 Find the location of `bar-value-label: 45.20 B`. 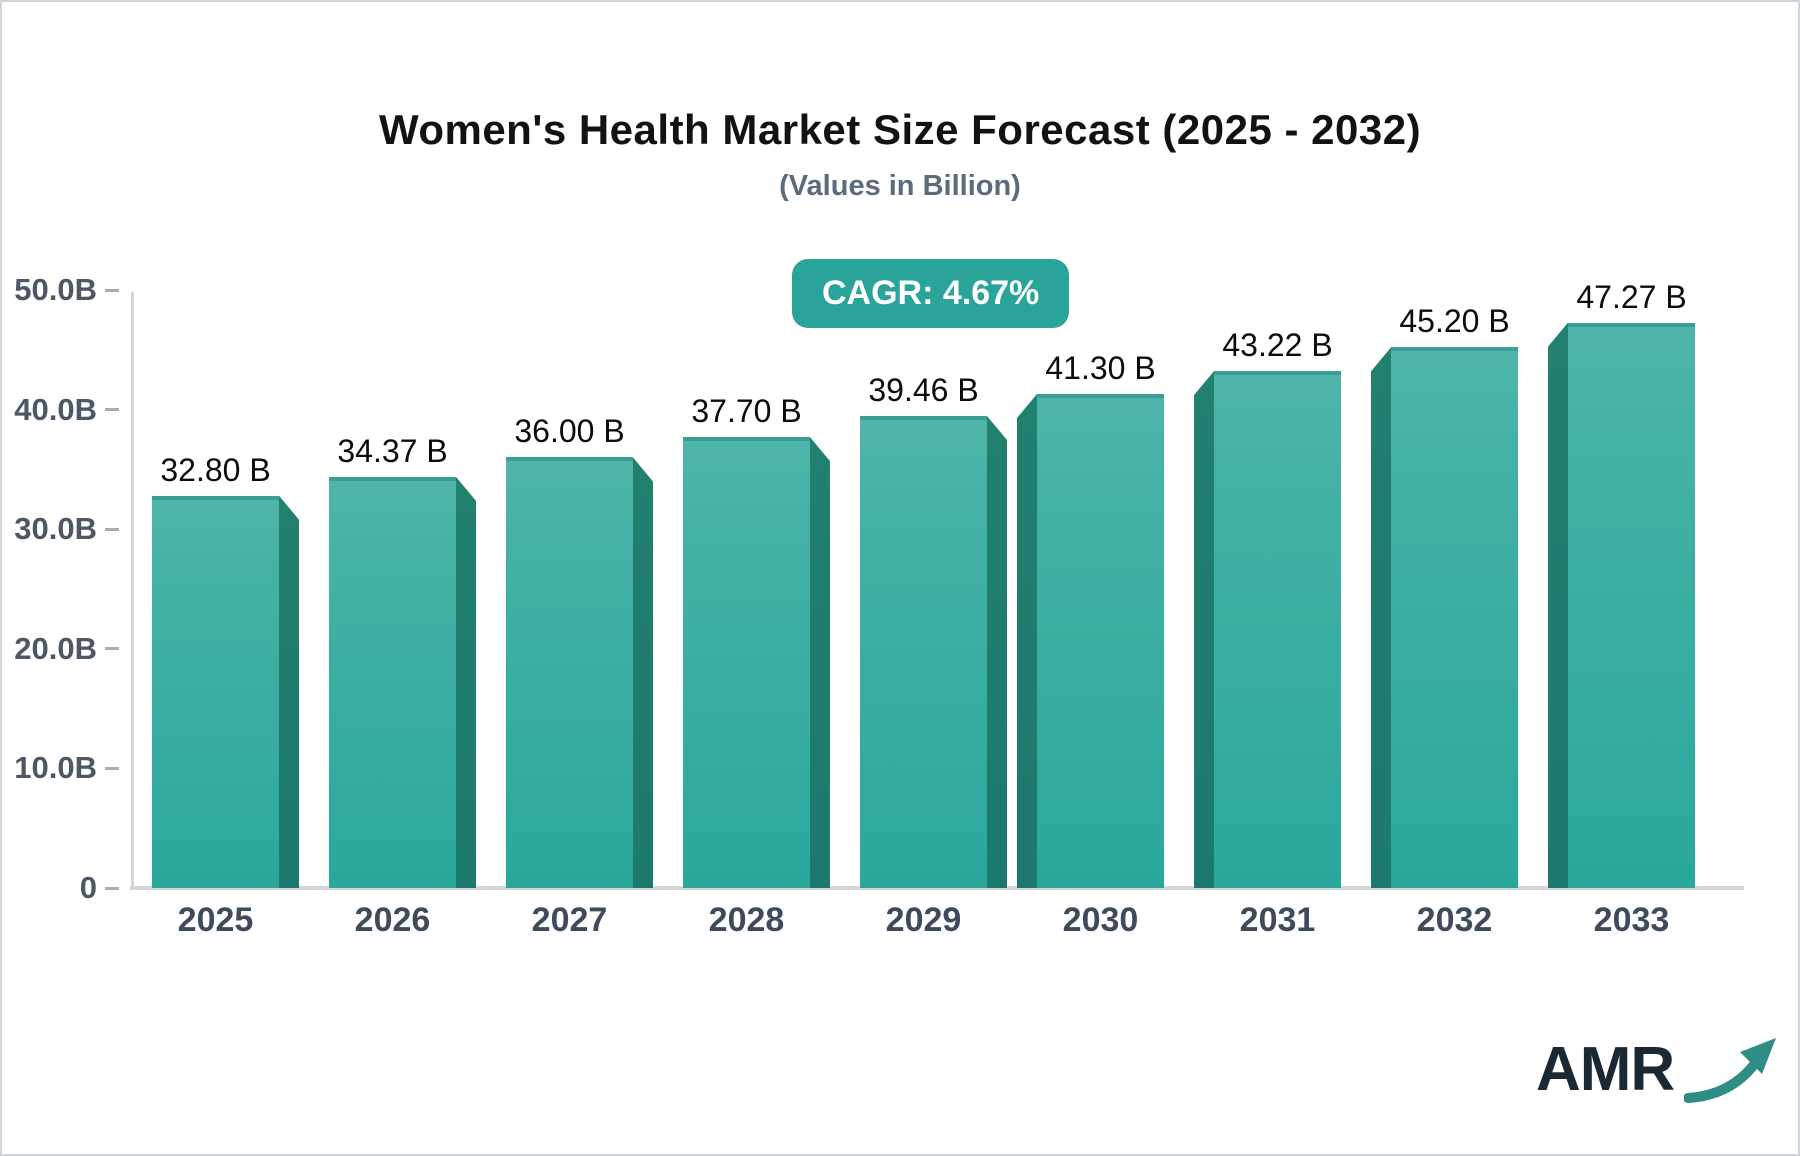

bar-value-label: 45.20 B is located at coordinates (1454, 321).